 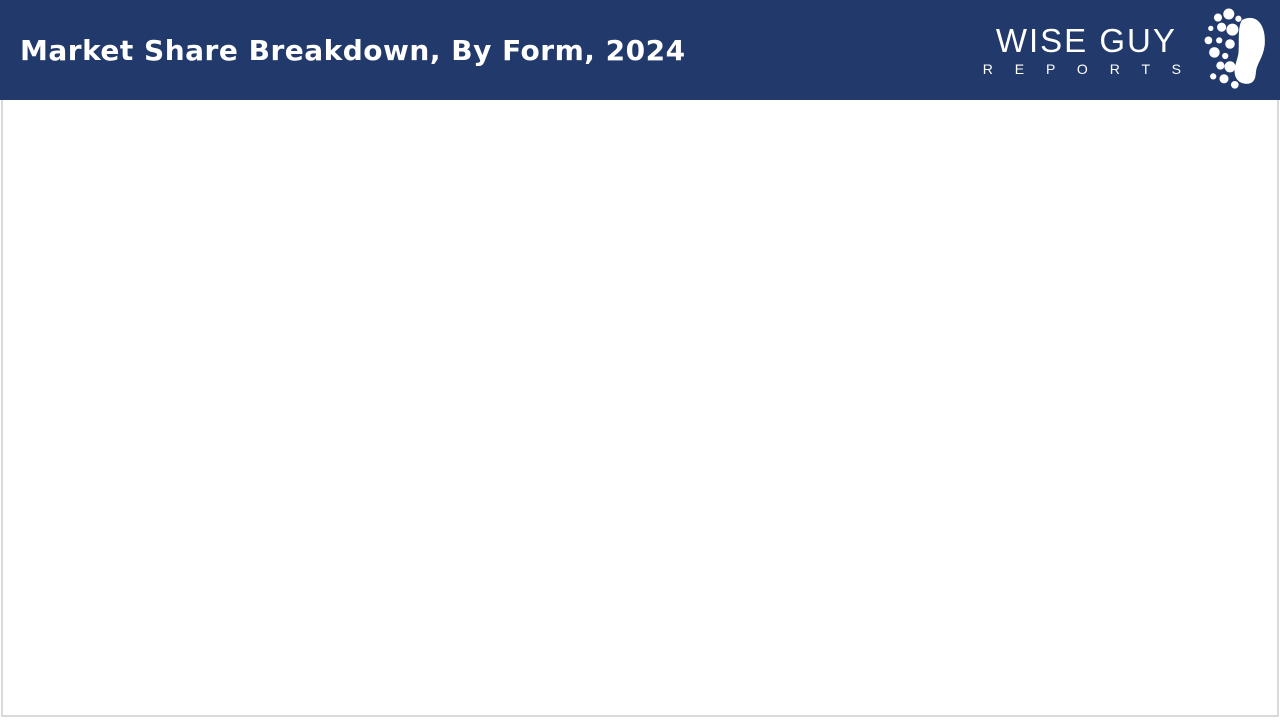 I want to click on brand-logo: WISE GUY R E P O R T S, so click(x=1124, y=50).